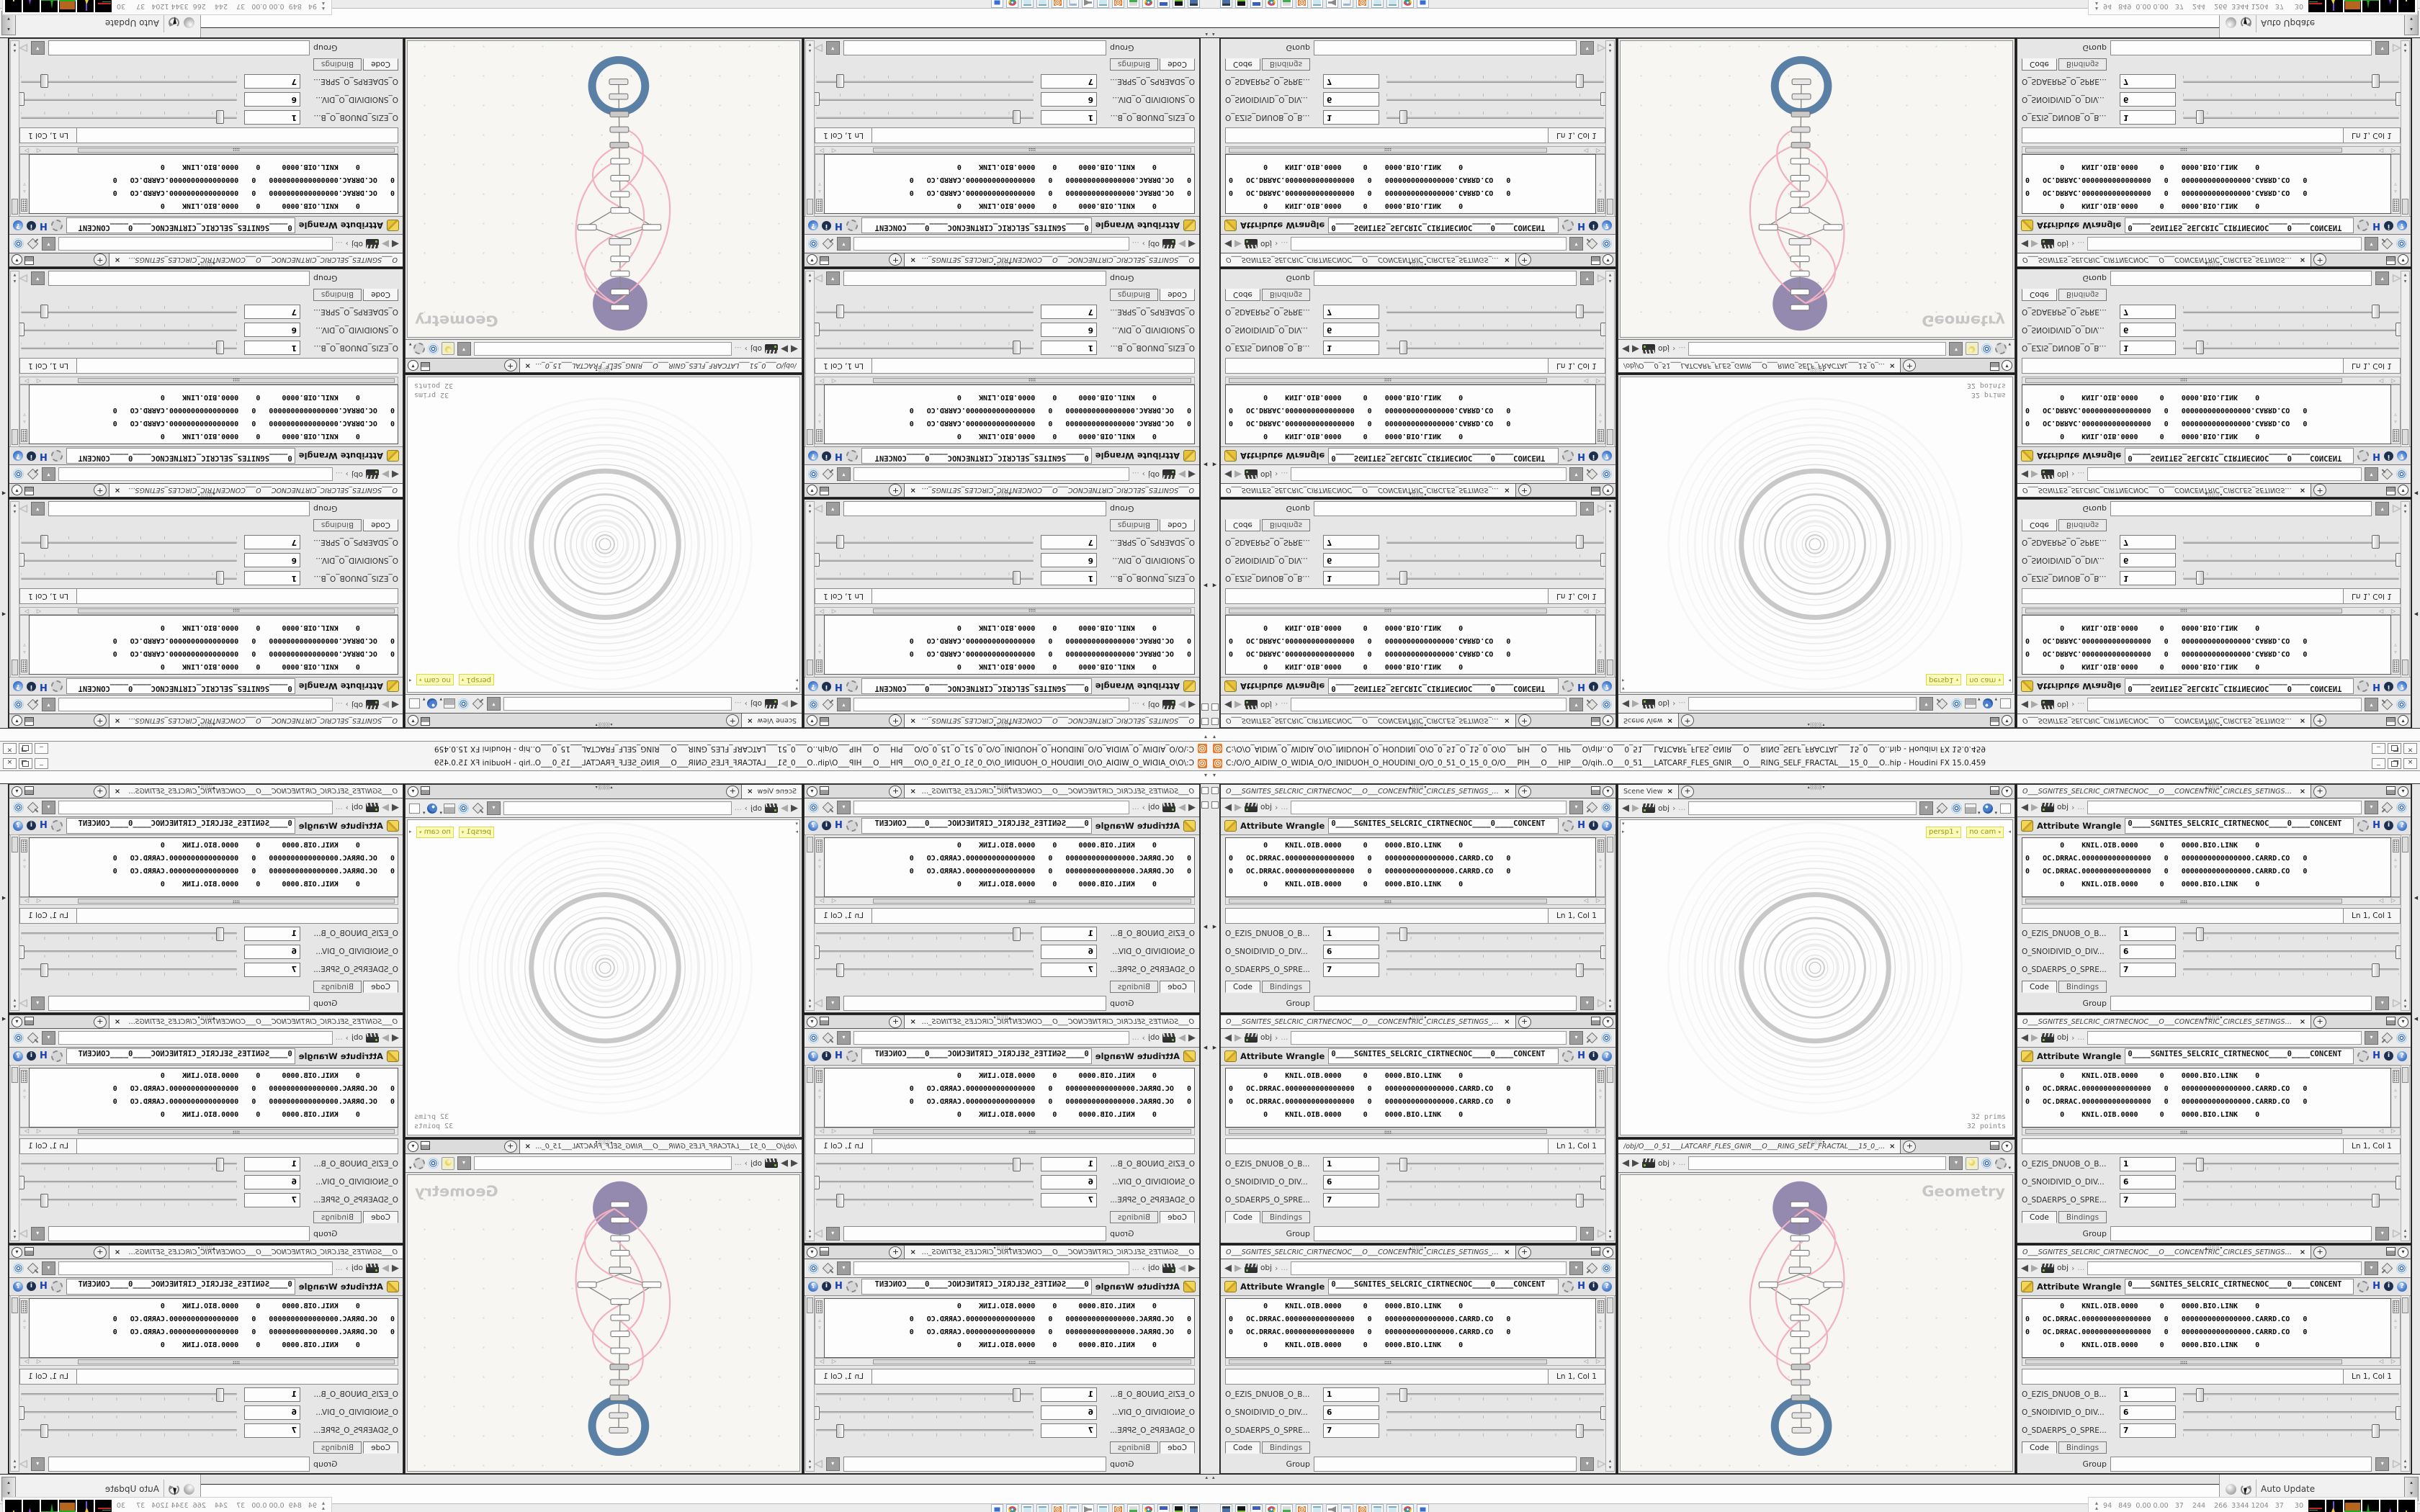 The height and width of the screenshot is (1512, 2420). I want to click on splitter-arrow-icon: ◀, so click(2416, 1019).